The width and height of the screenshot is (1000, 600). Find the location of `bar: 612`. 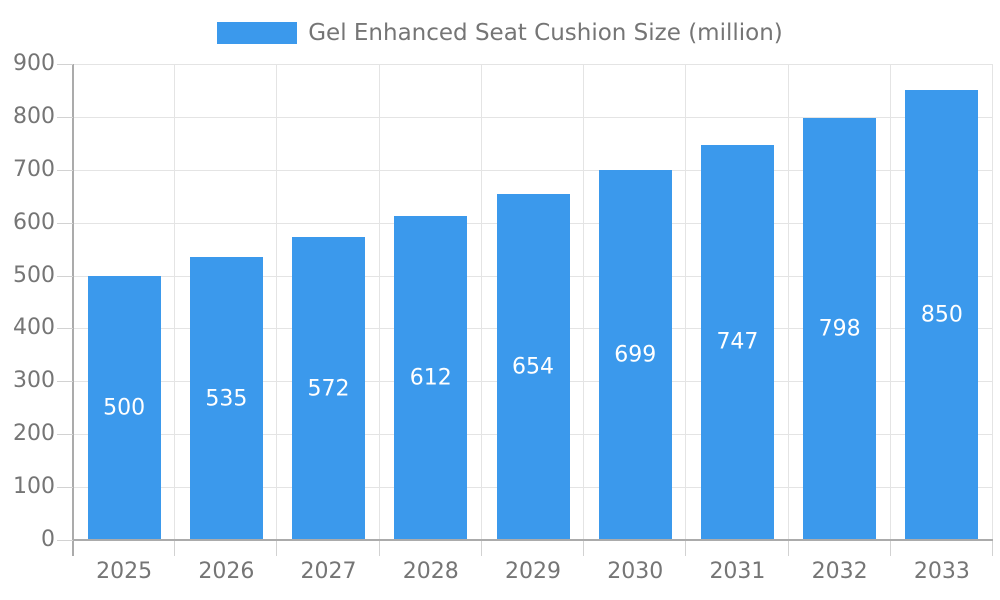

bar: 612 is located at coordinates (431, 378).